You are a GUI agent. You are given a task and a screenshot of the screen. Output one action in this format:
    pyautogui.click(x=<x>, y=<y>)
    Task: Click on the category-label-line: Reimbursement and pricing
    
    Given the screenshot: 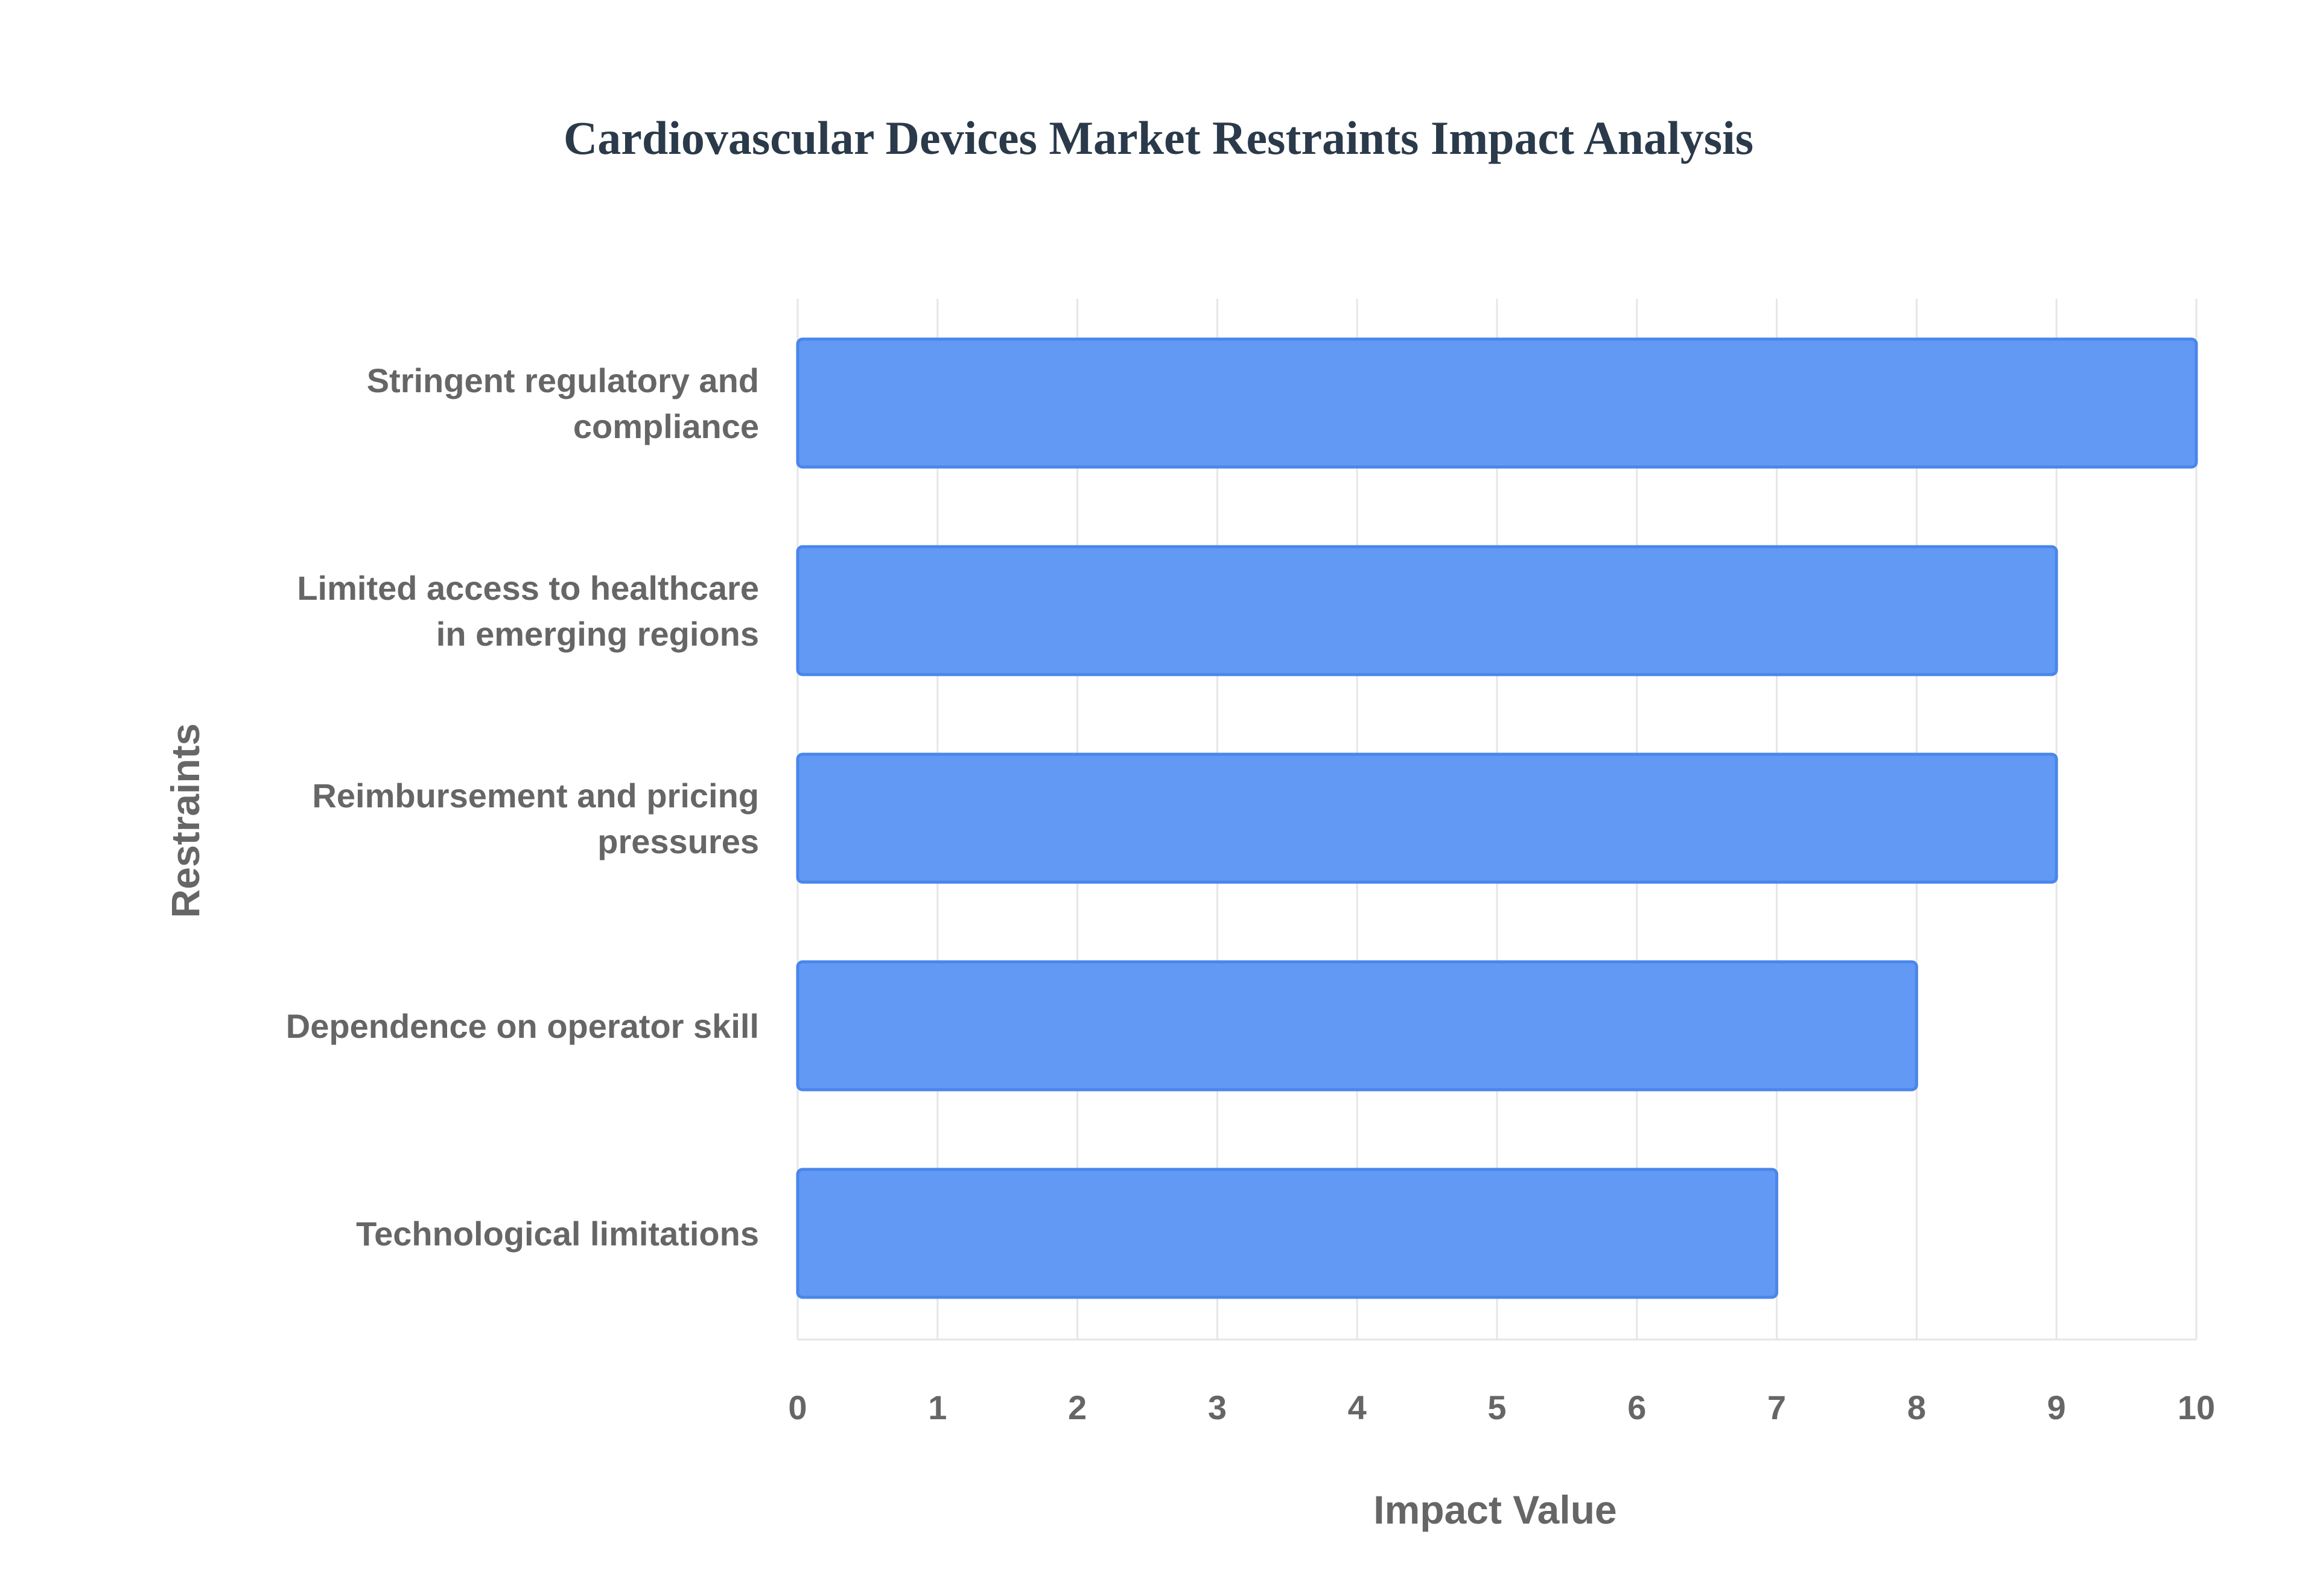 What is the action you would take?
    pyautogui.click(x=535, y=796)
    